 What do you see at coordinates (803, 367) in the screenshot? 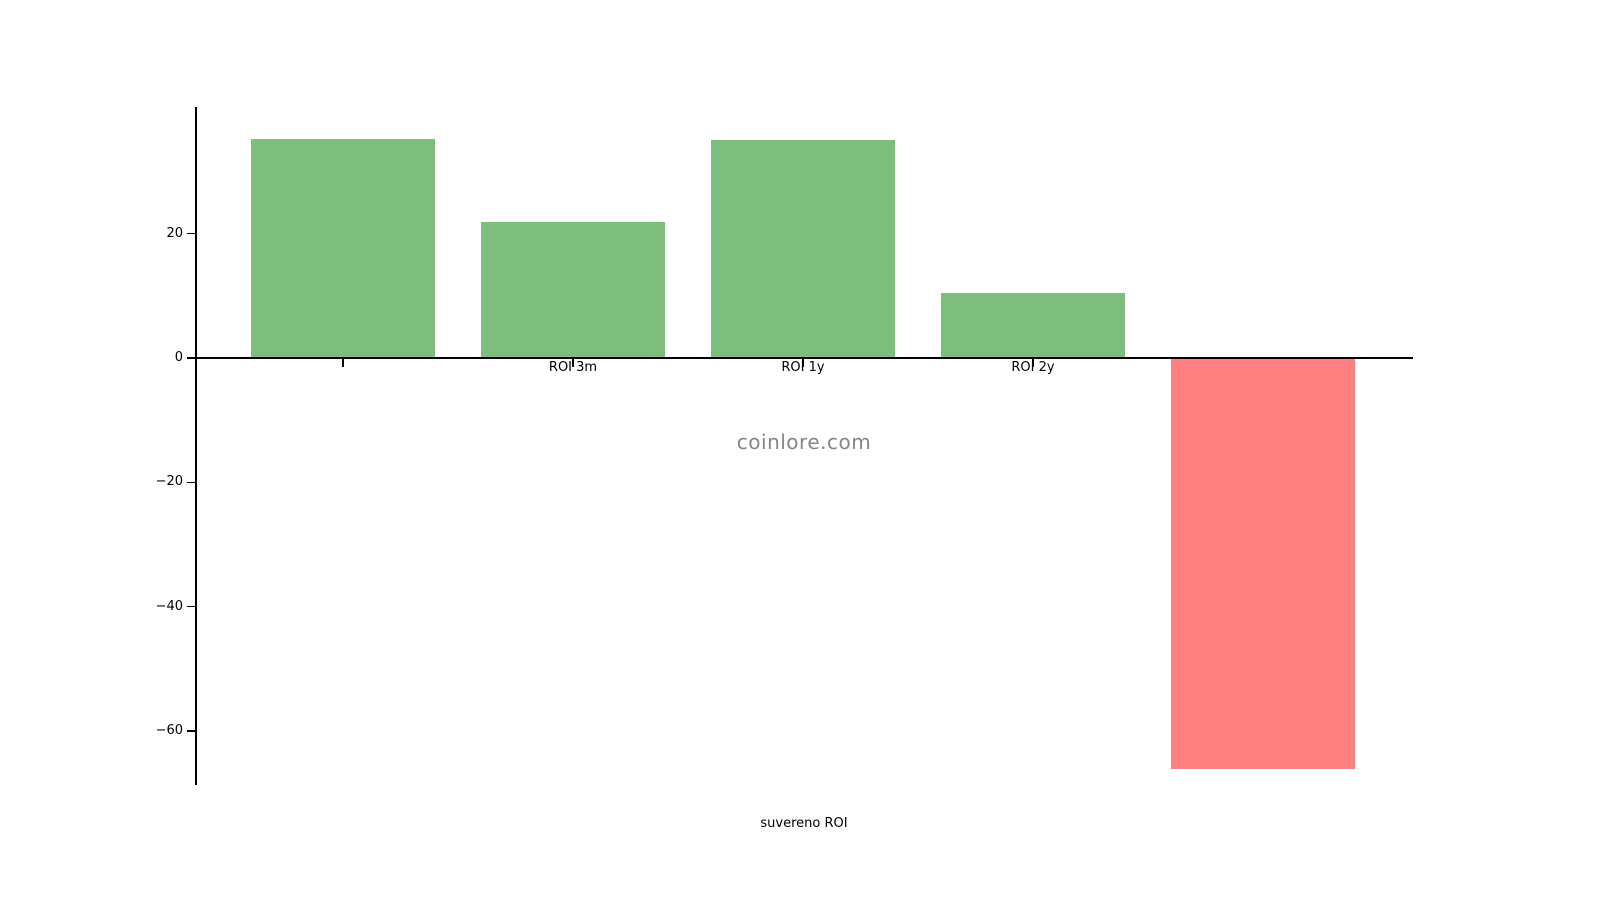
I see `x-tick-label: ROI 1y` at bounding box center [803, 367].